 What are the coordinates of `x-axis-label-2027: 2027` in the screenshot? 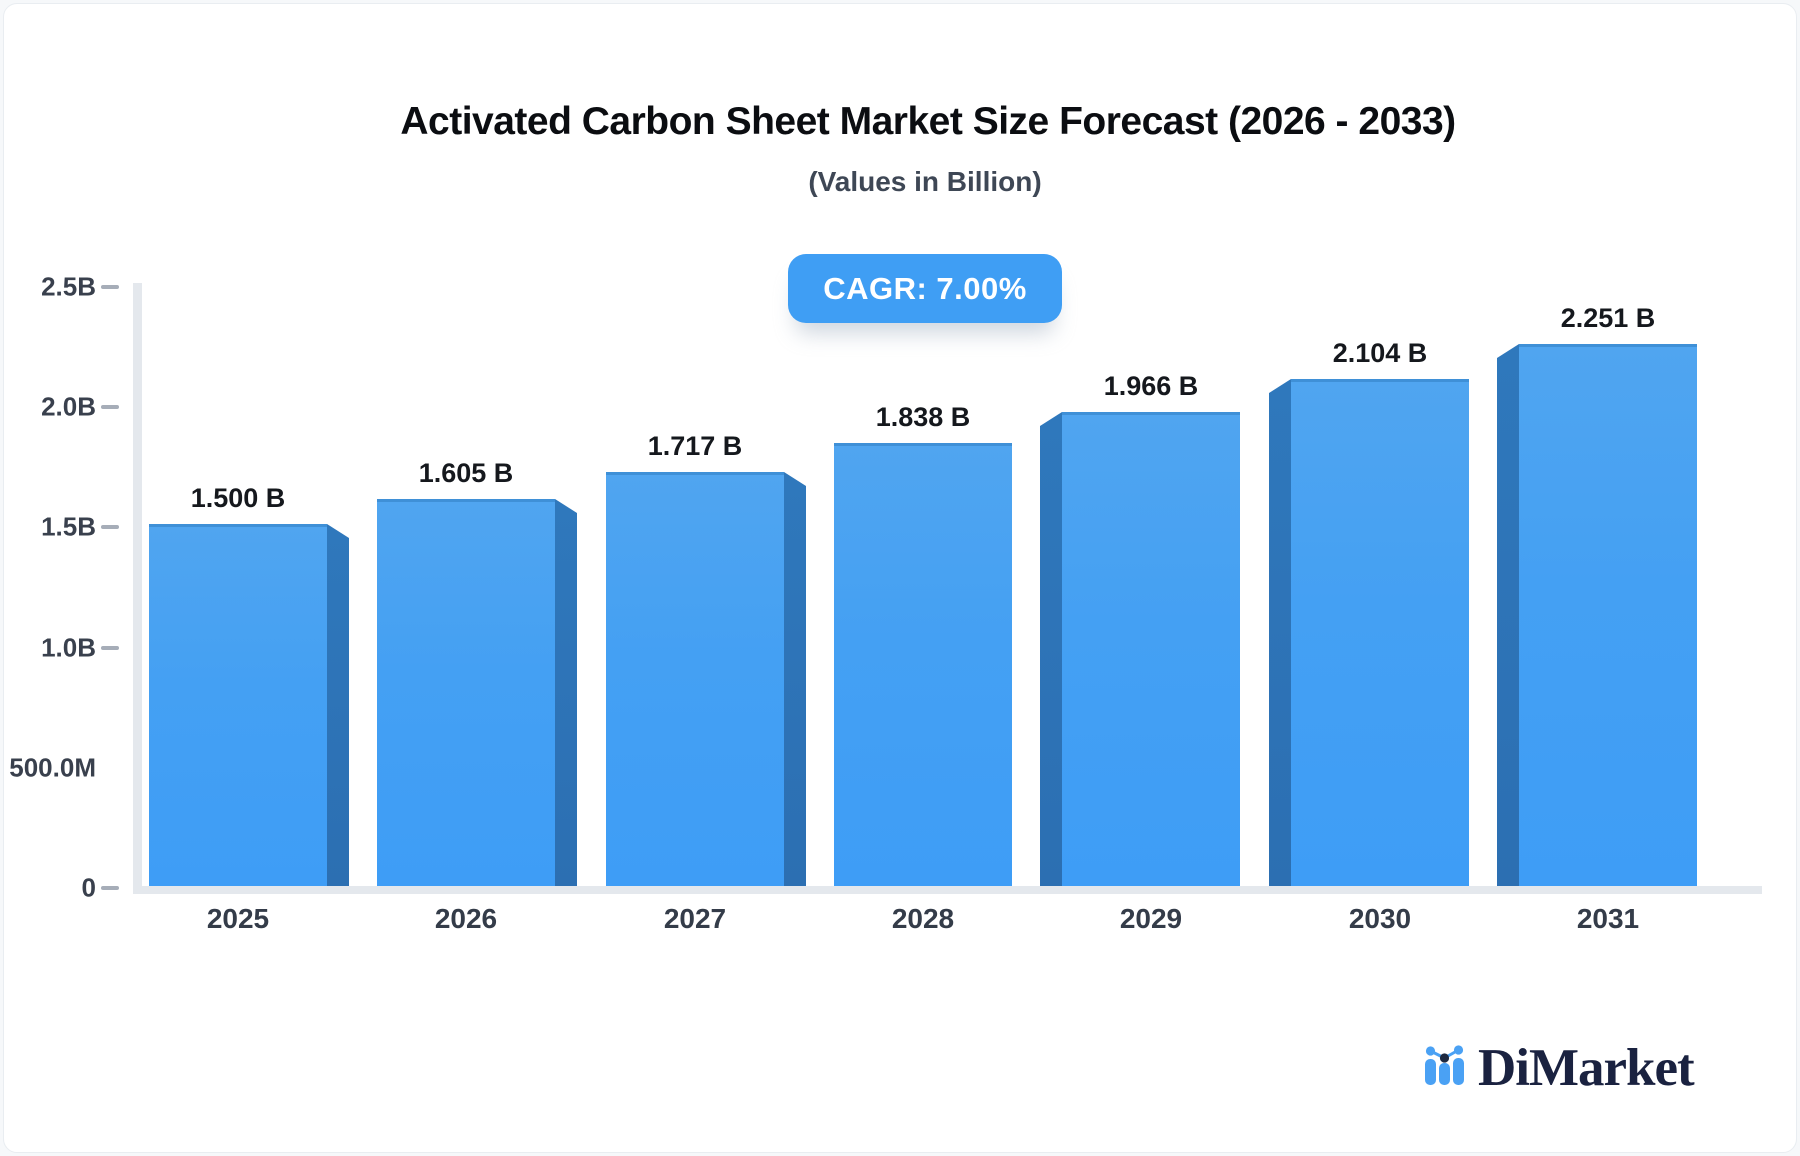 It's located at (695, 918).